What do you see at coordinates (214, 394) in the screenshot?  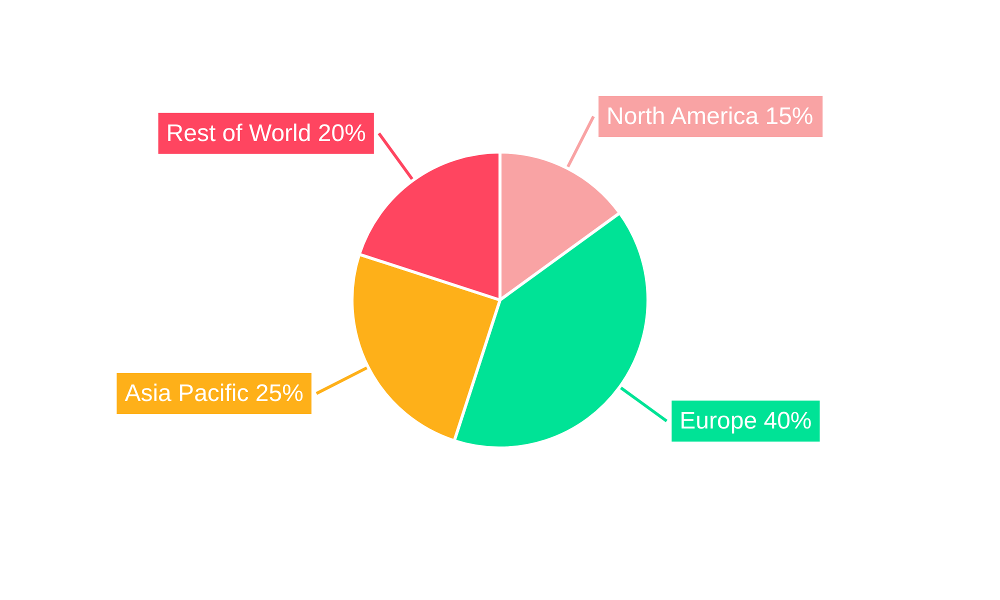 I see `slice-label: Asia Pacific 25%` at bounding box center [214, 394].